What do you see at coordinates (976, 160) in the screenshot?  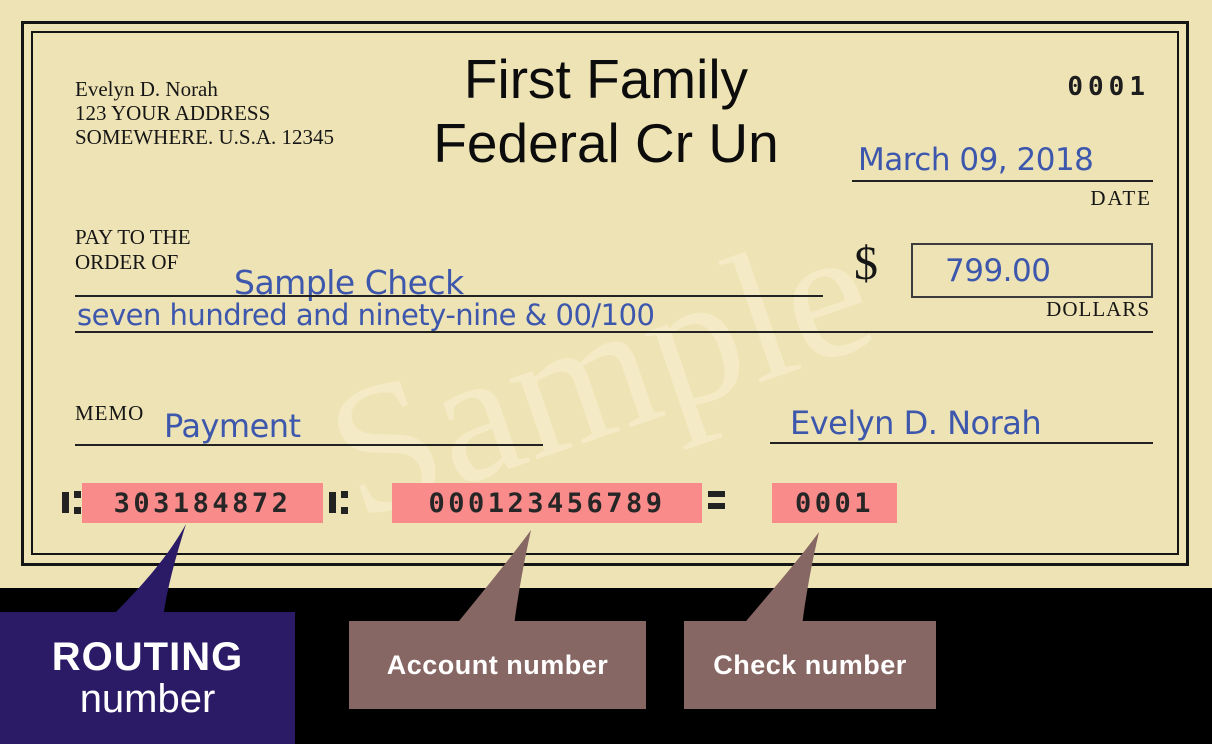 I see `date-value: March 09, 2018` at bounding box center [976, 160].